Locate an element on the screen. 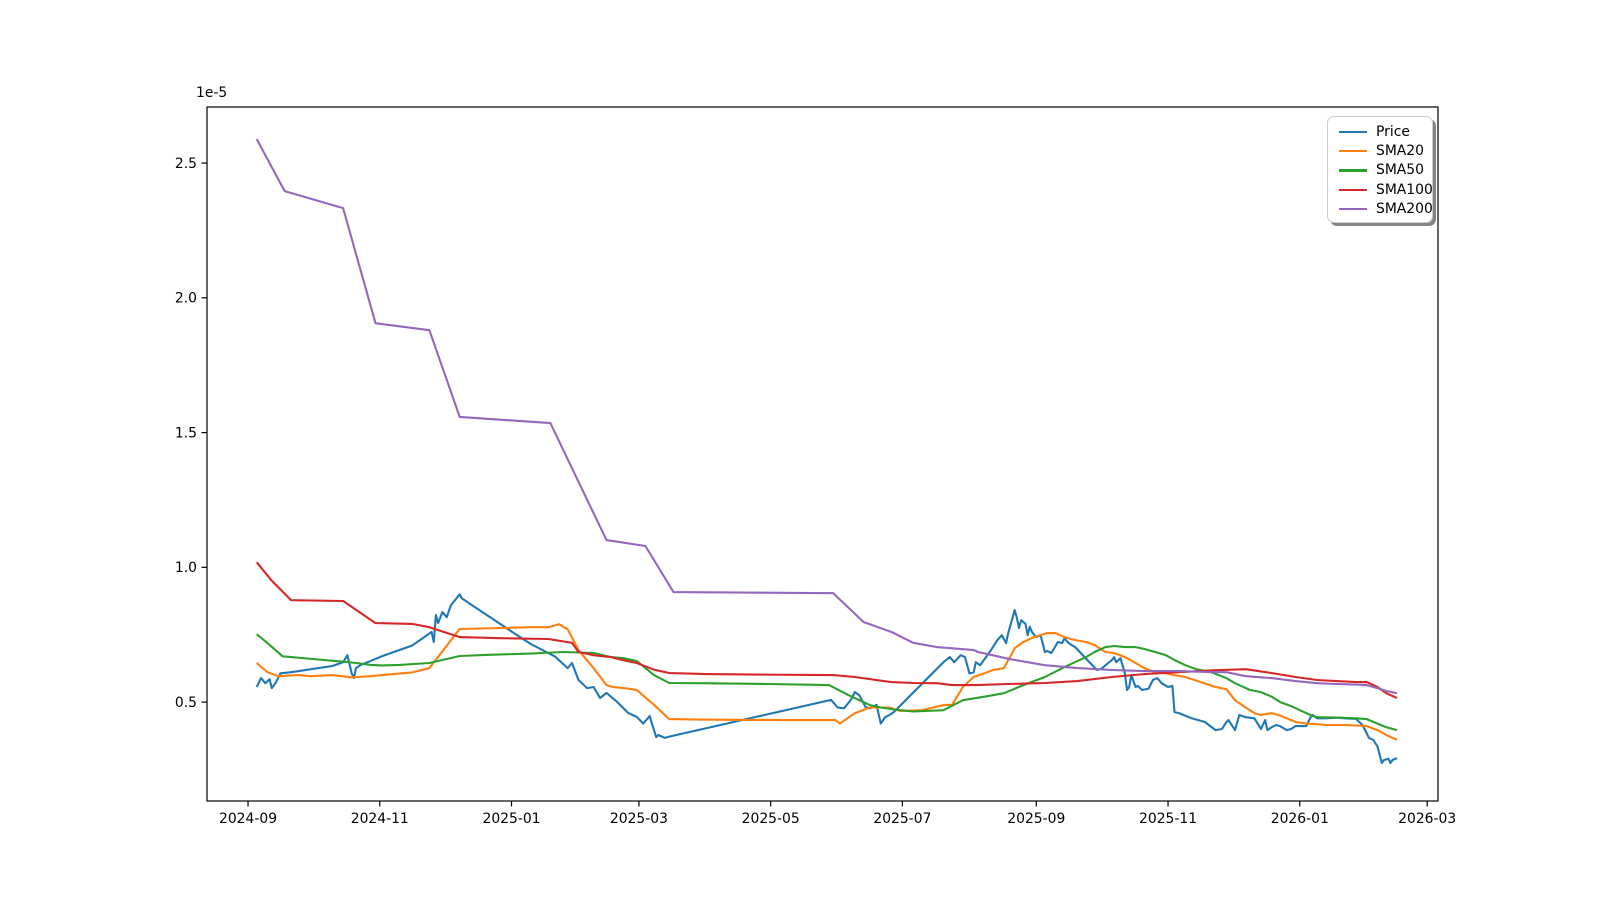 This screenshot has width=1600, height=900. x-tick-label: 2025-09 is located at coordinates (1036, 819).